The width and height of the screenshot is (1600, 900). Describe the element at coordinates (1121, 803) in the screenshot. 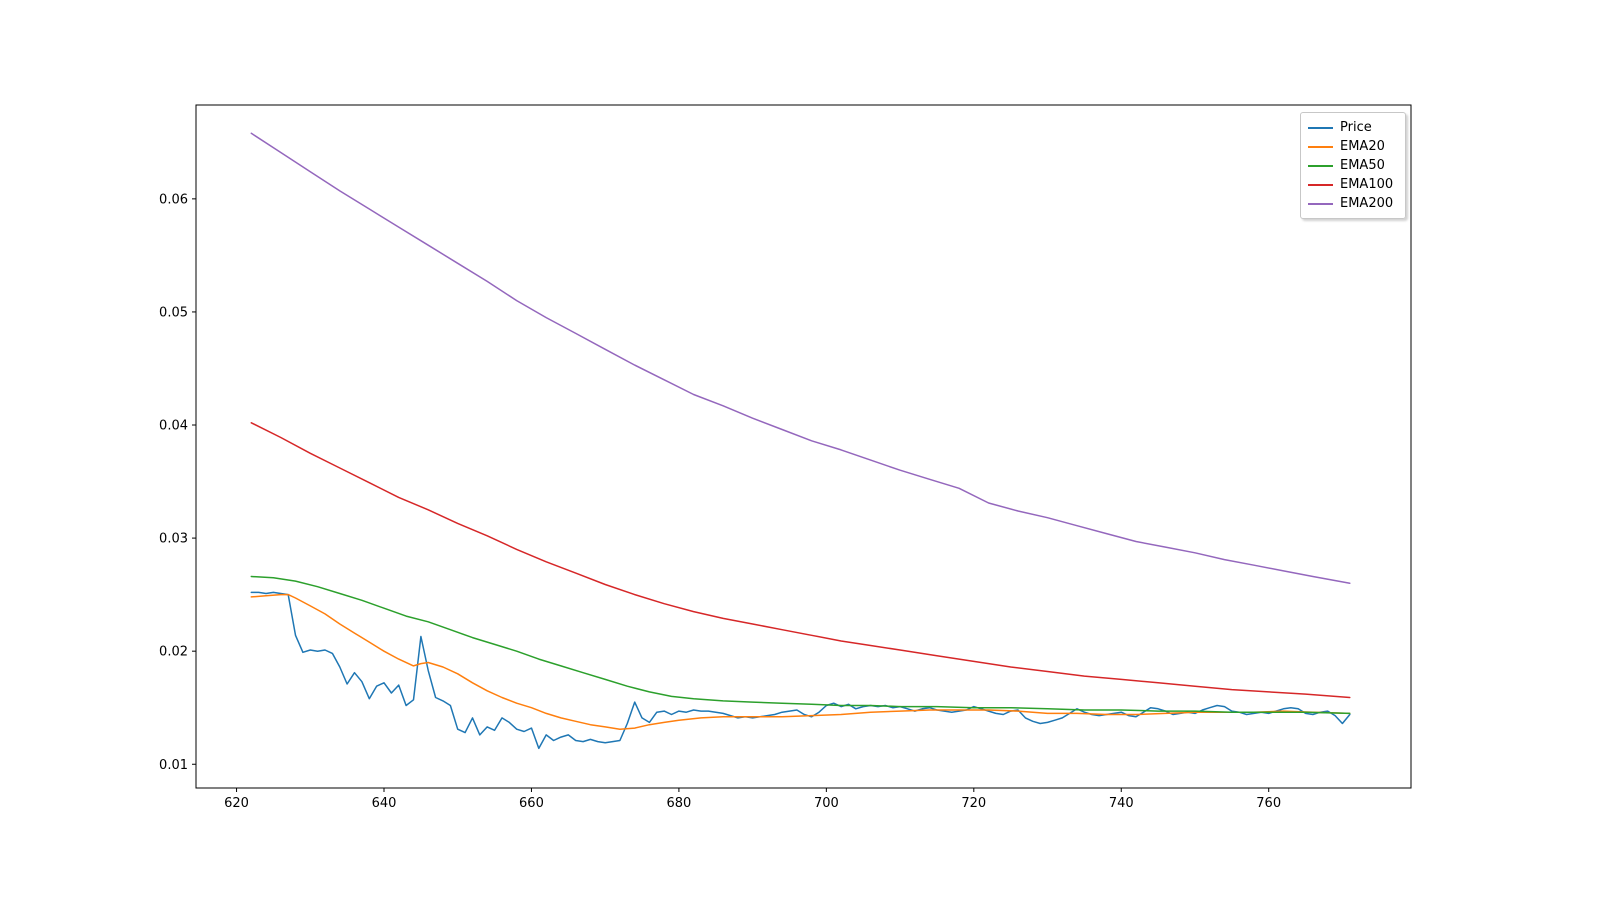

I see `x-tick-label: 740` at that location.